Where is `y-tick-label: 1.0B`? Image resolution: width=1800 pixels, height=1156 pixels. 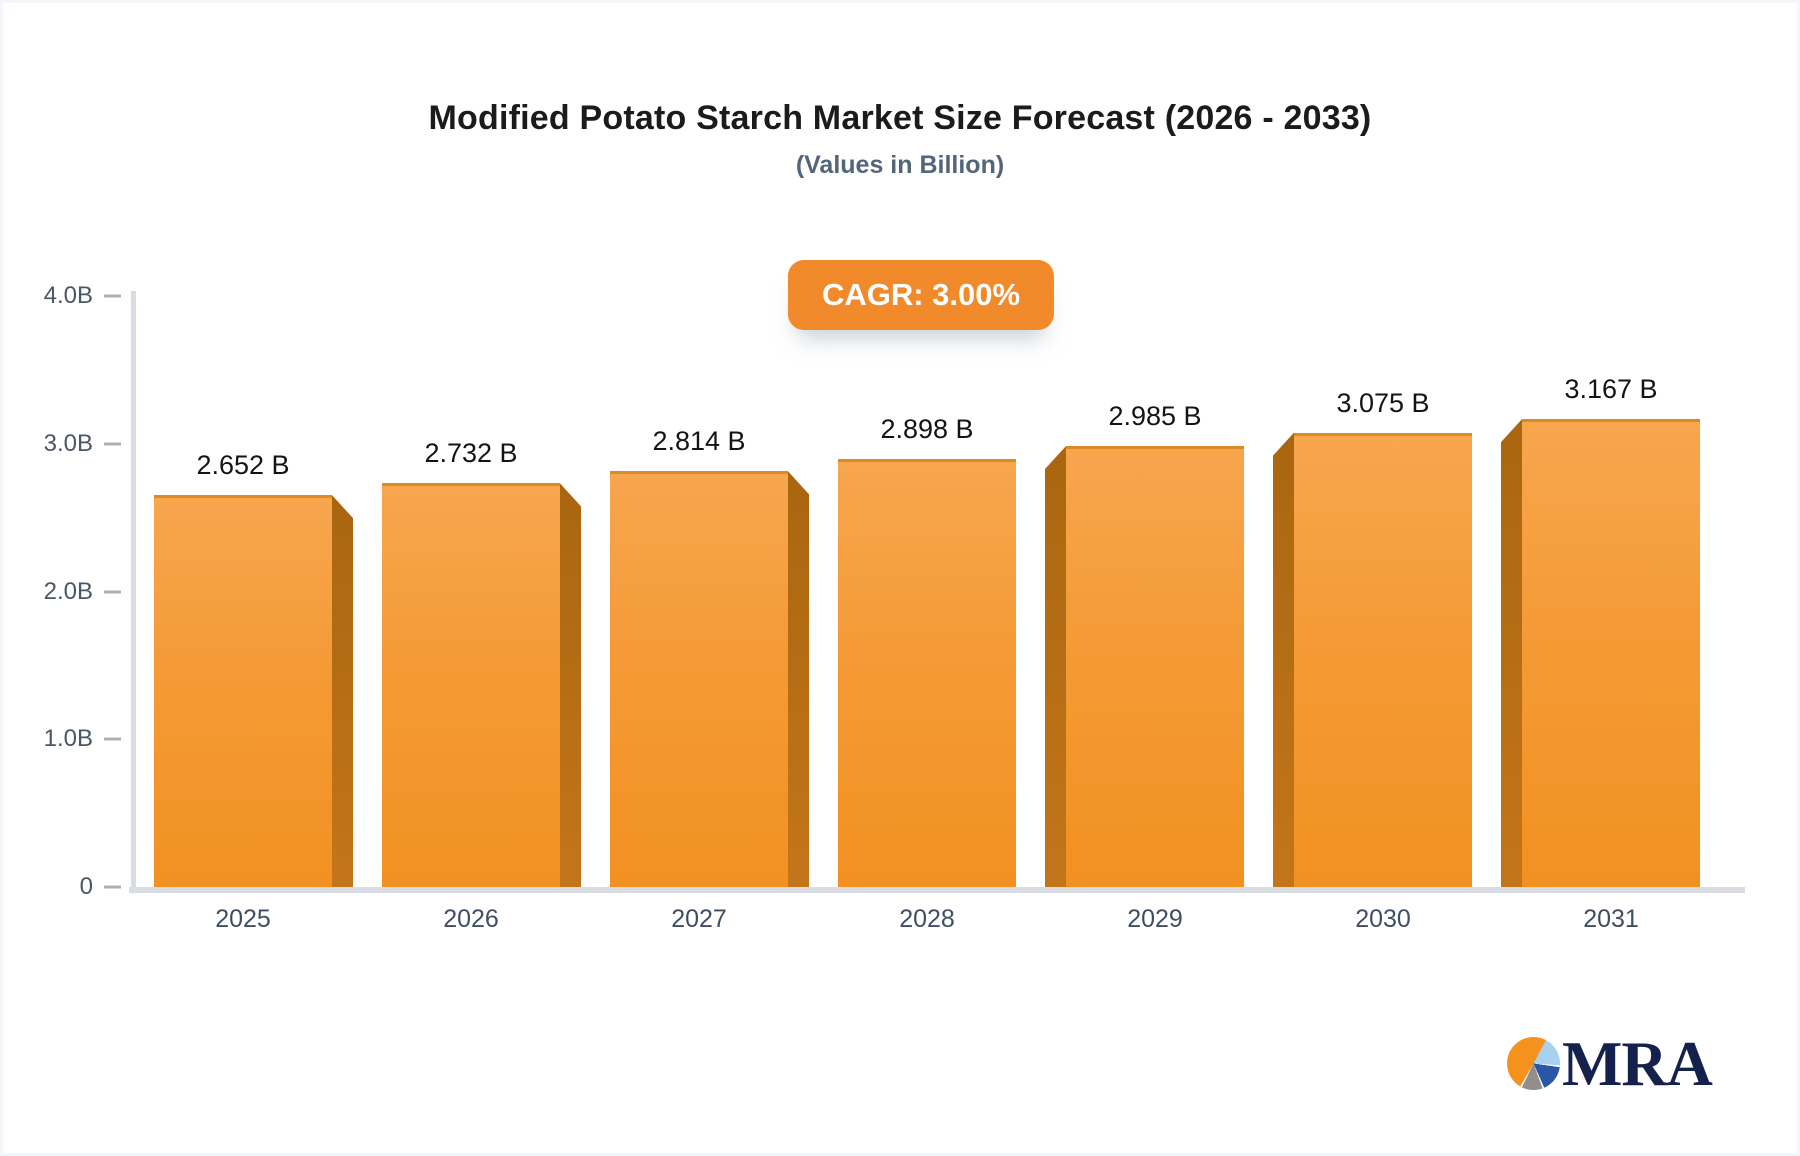
y-tick-label: 1.0B is located at coordinates (68, 739).